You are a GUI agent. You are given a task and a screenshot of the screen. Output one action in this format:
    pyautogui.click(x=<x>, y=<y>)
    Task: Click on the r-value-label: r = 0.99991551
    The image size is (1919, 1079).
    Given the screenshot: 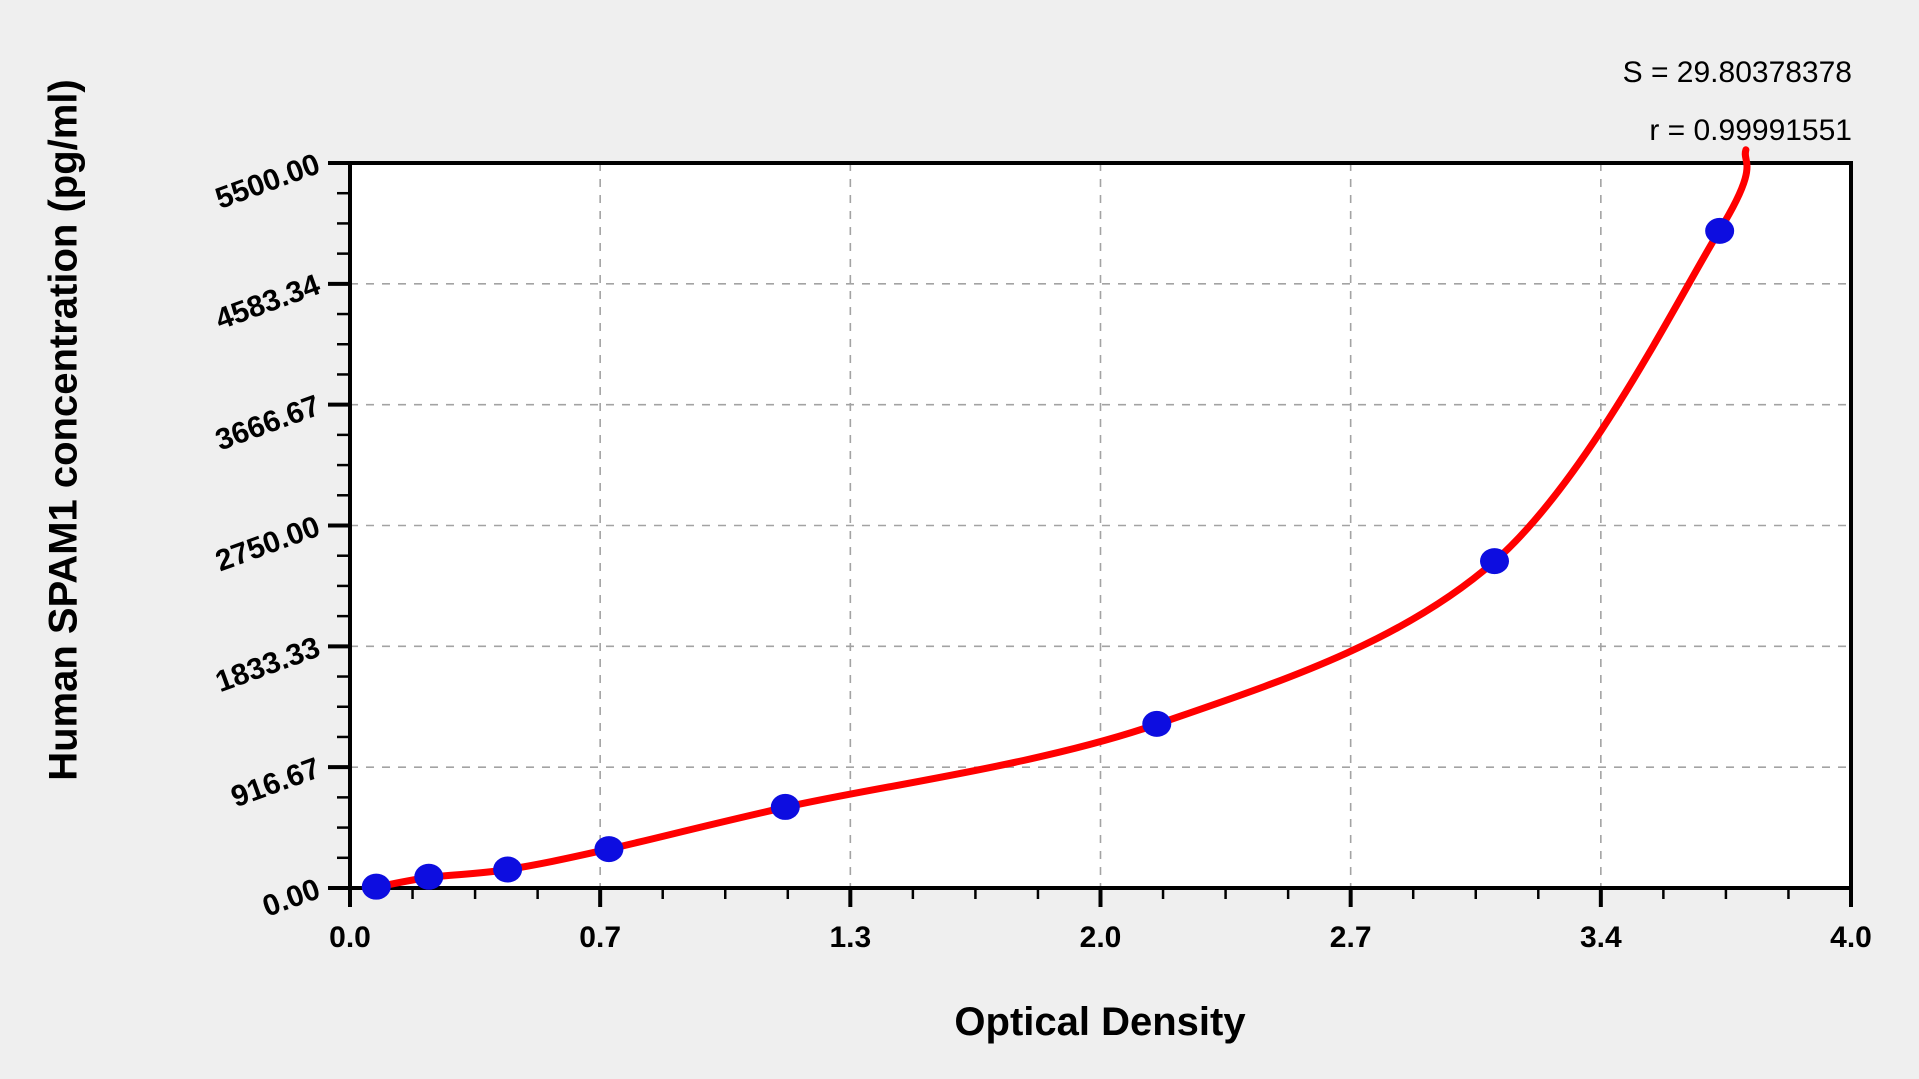 What is the action you would take?
    pyautogui.click(x=1750, y=130)
    